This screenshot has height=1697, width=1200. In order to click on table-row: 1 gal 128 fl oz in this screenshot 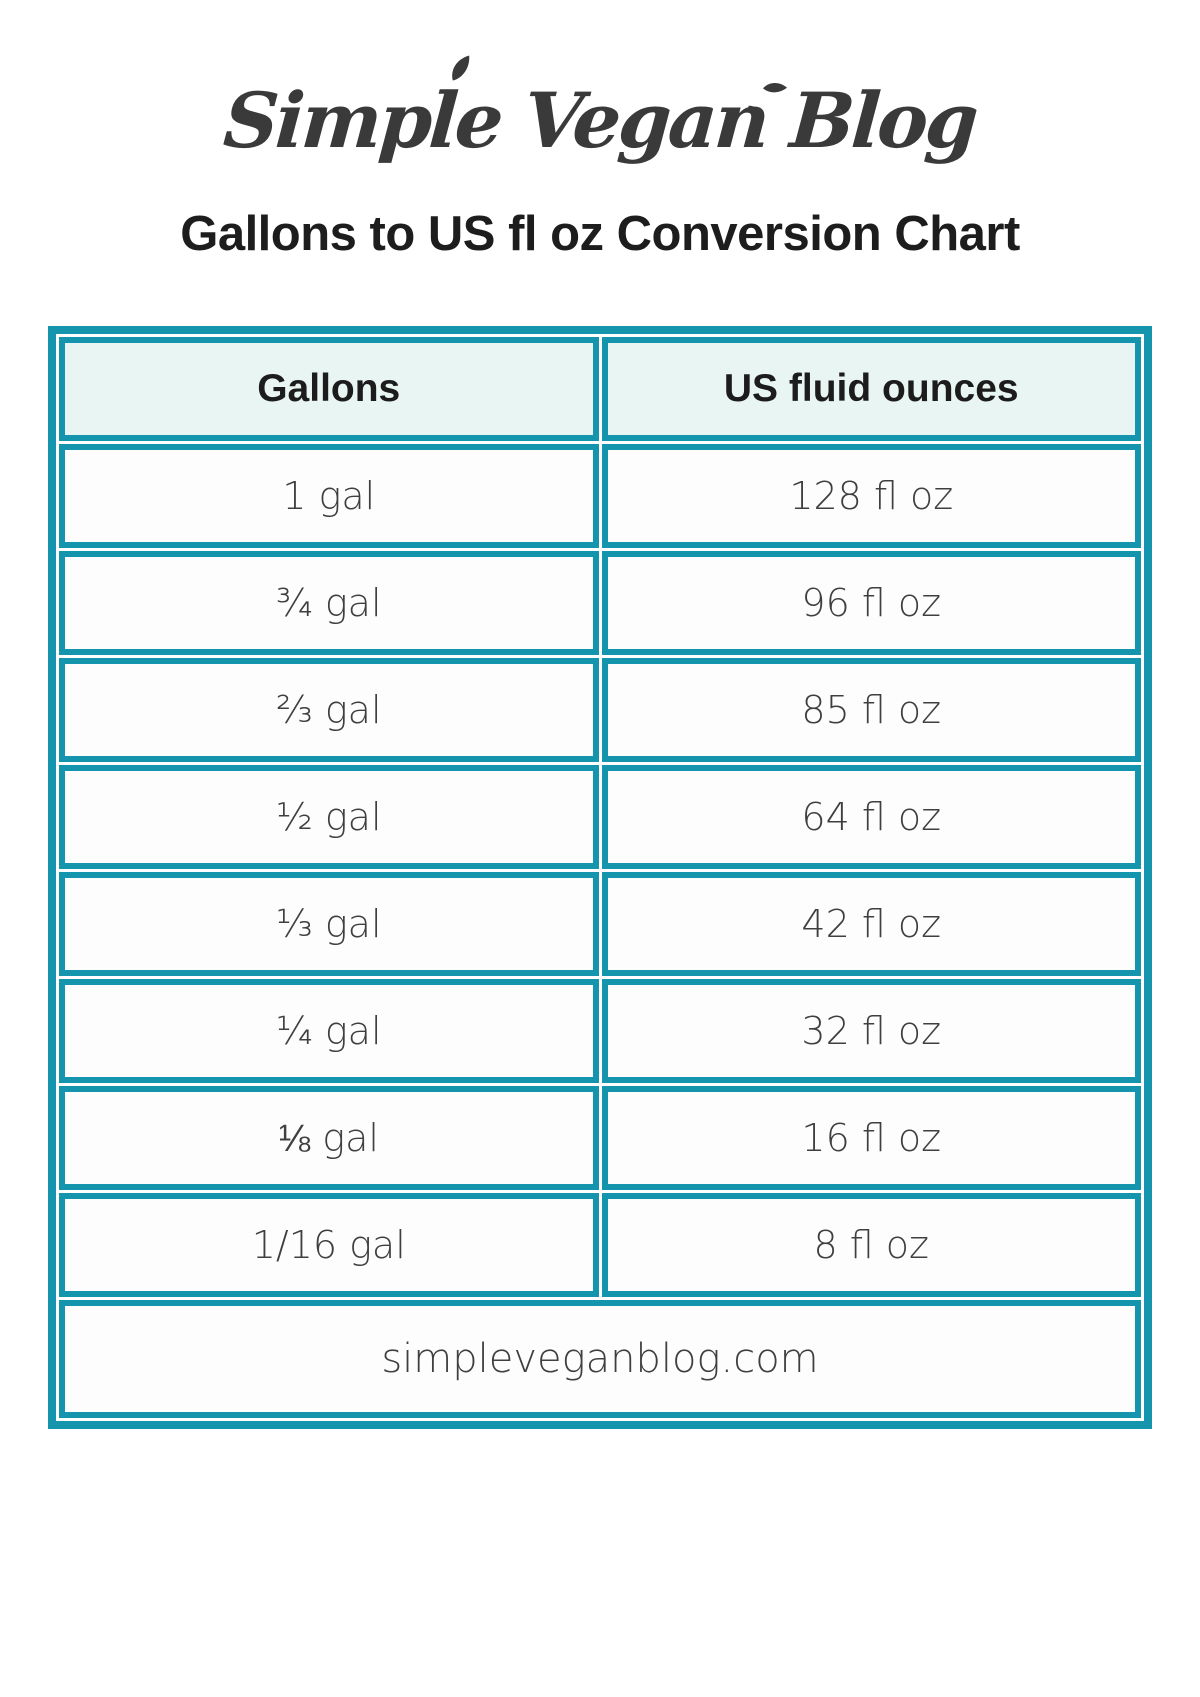, I will do `click(600, 496)`.